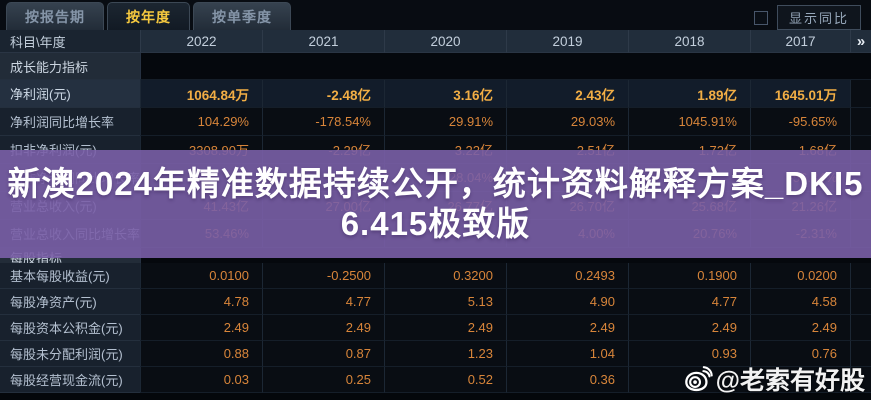 This screenshot has width=871, height=400. Describe the element at coordinates (445, 354) in the screenshot. I see `cell-value: 1.23` at that location.